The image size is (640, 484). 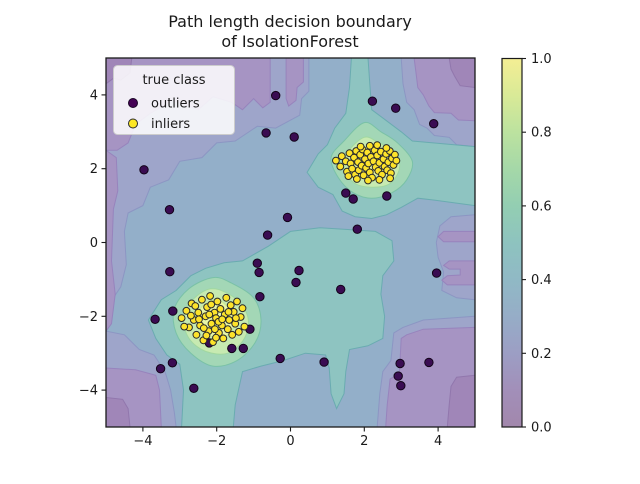 What do you see at coordinates (526, 244) in the screenshot?
I see `colorbar: 1.0 0.8 0.6 0.4 0.2 0.0` at bounding box center [526, 244].